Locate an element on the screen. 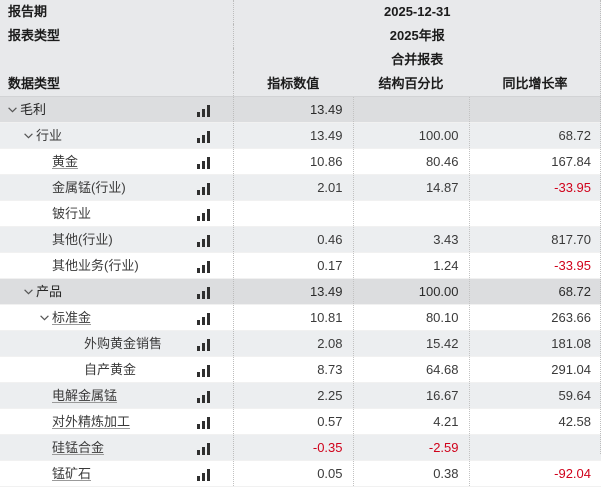  table-row: 黄金 10.86 80.46 167.84 is located at coordinates (300, 161).